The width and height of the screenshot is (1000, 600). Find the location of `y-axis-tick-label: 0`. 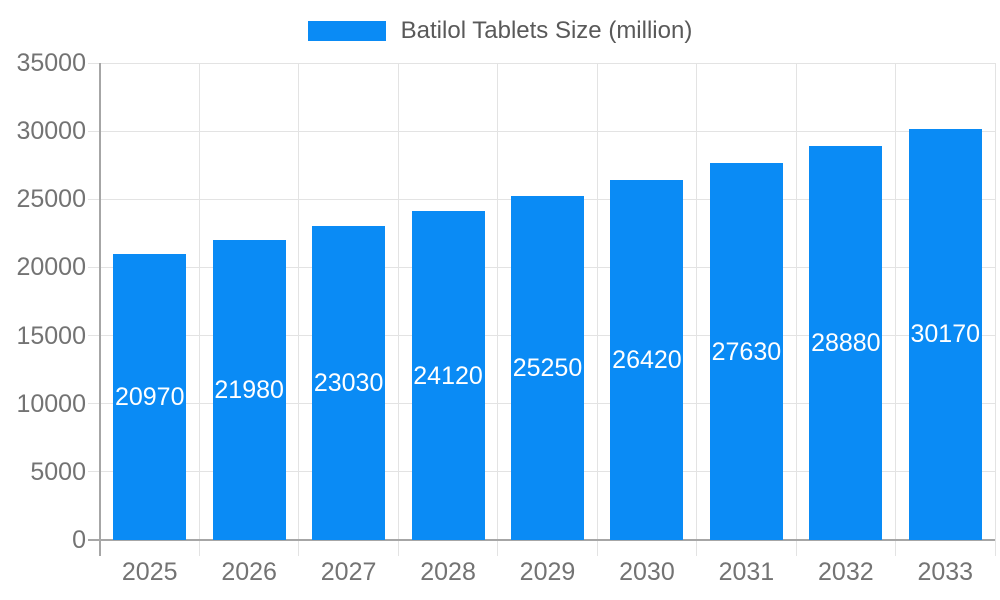

y-axis-tick-label: 0 is located at coordinates (79, 540).